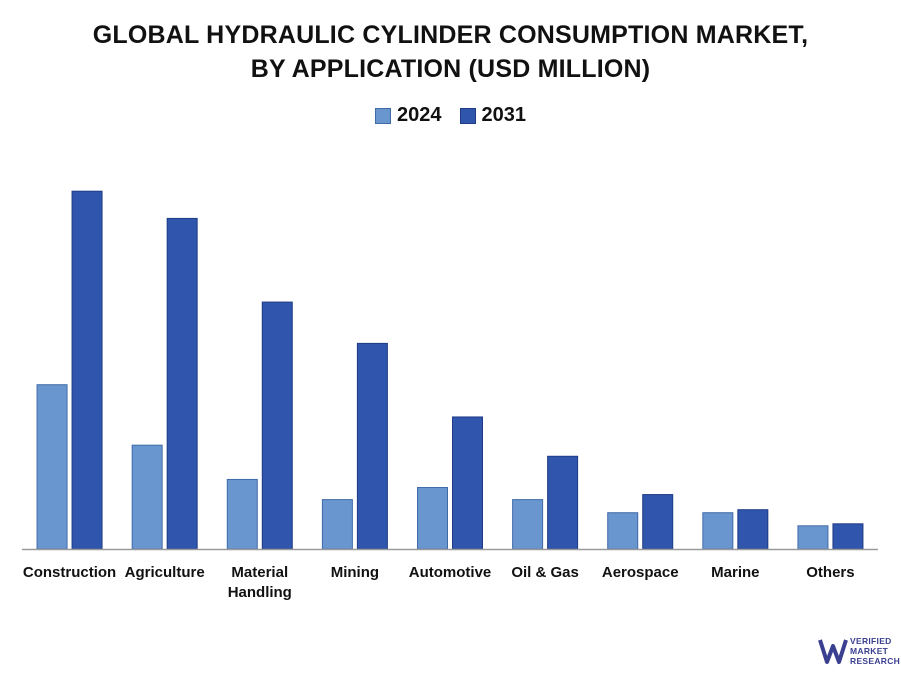  I want to click on x-tick-label: Aerospace, so click(640, 572).